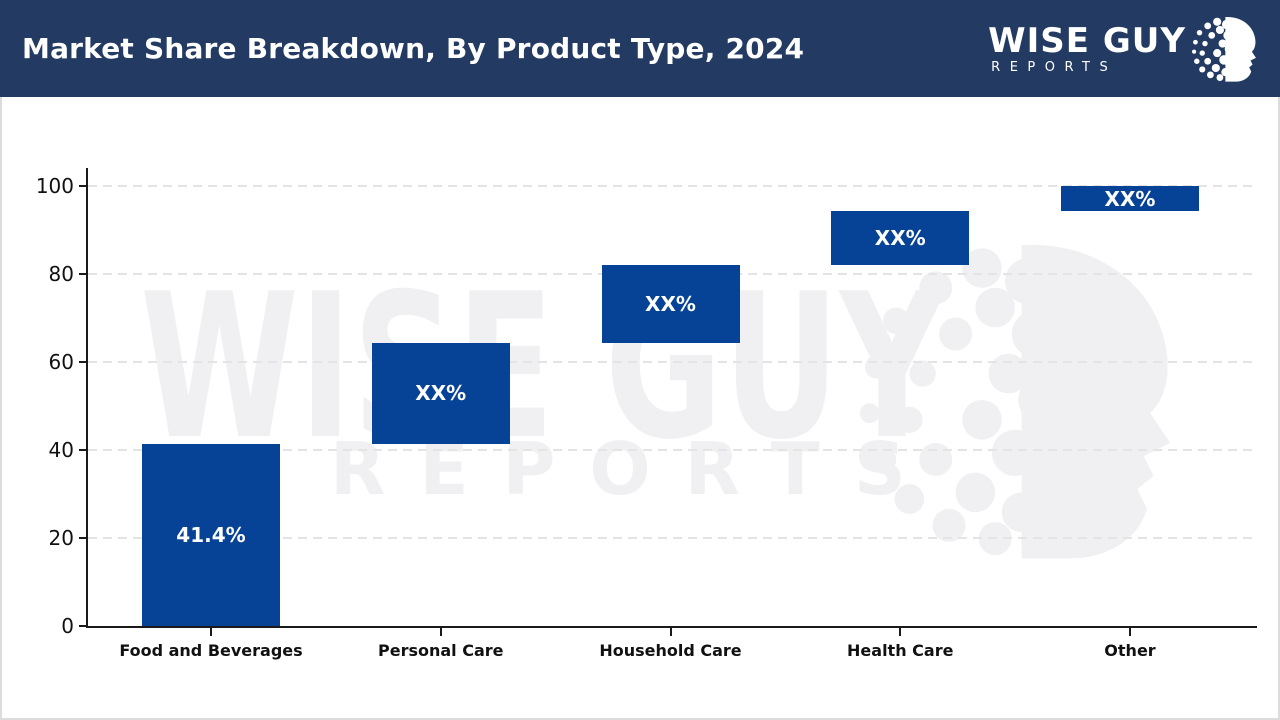 The width and height of the screenshot is (1280, 720). I want to click on wiseguy-logo-text: WISE GUY REPORTS, so click(1087, 49).